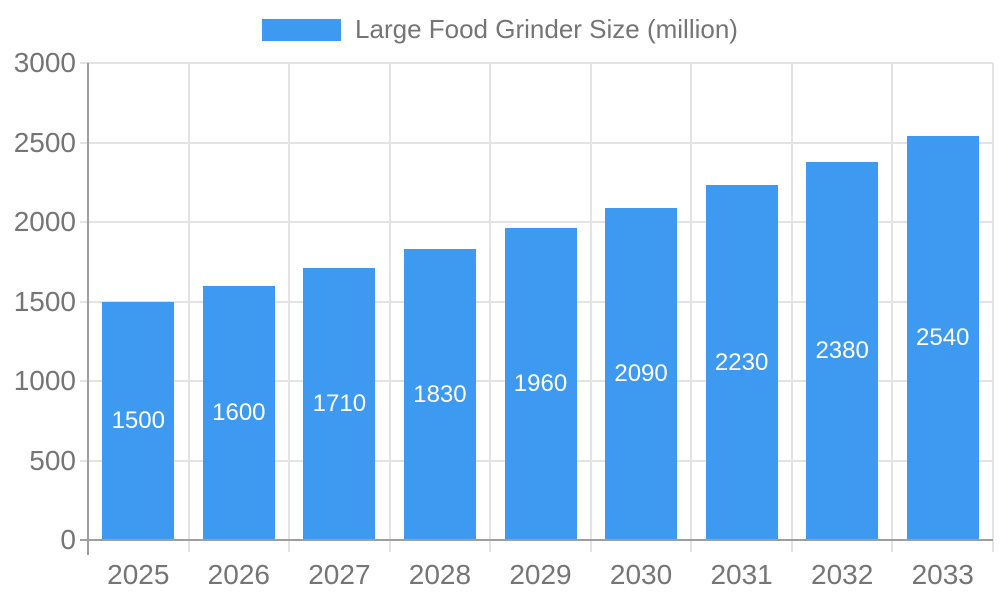 This screenshot has height=600, width=1000. I want to click on y-axis-tick-label: 0, so click(68, 539).